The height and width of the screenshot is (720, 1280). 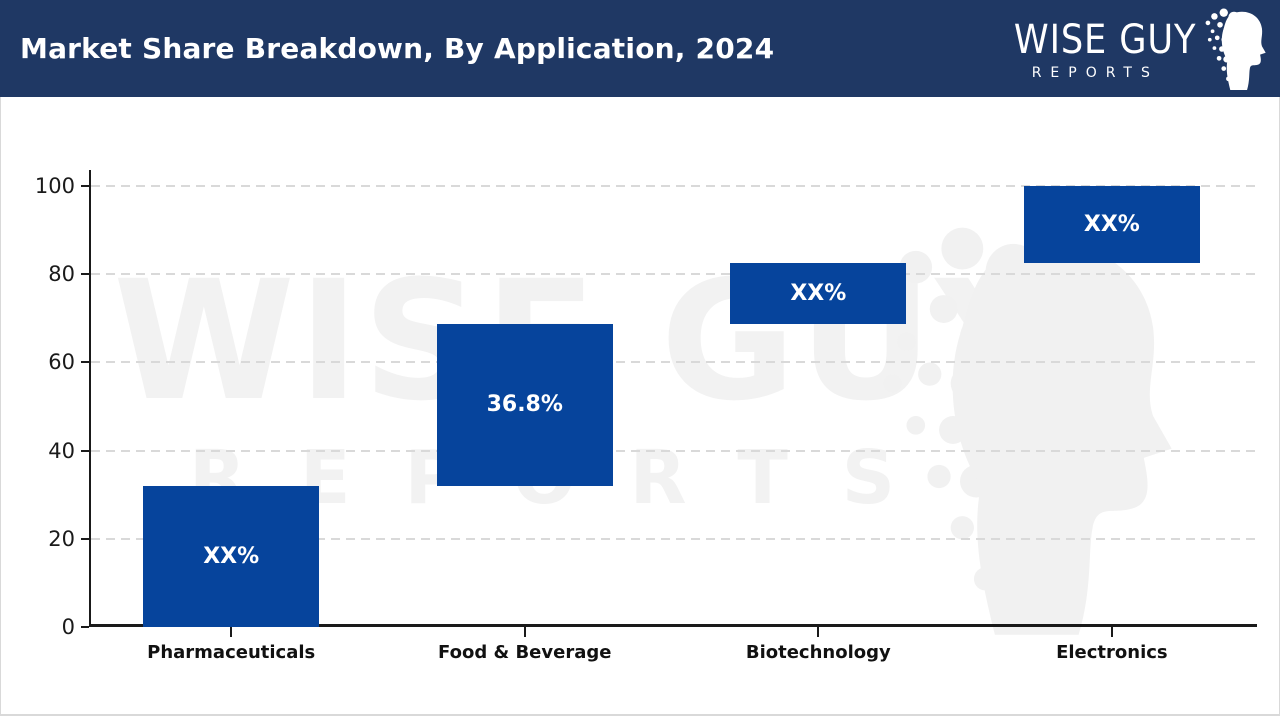 I want to click on logo-subtext: REPORTS, so click(x=1095, y=73).